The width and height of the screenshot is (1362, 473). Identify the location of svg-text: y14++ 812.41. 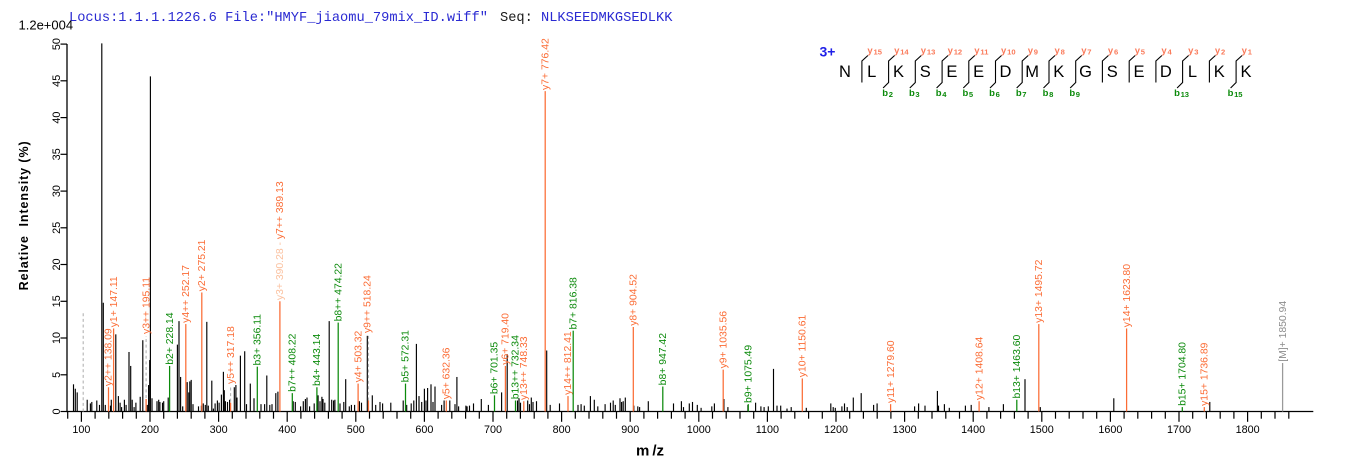
(568, 363).